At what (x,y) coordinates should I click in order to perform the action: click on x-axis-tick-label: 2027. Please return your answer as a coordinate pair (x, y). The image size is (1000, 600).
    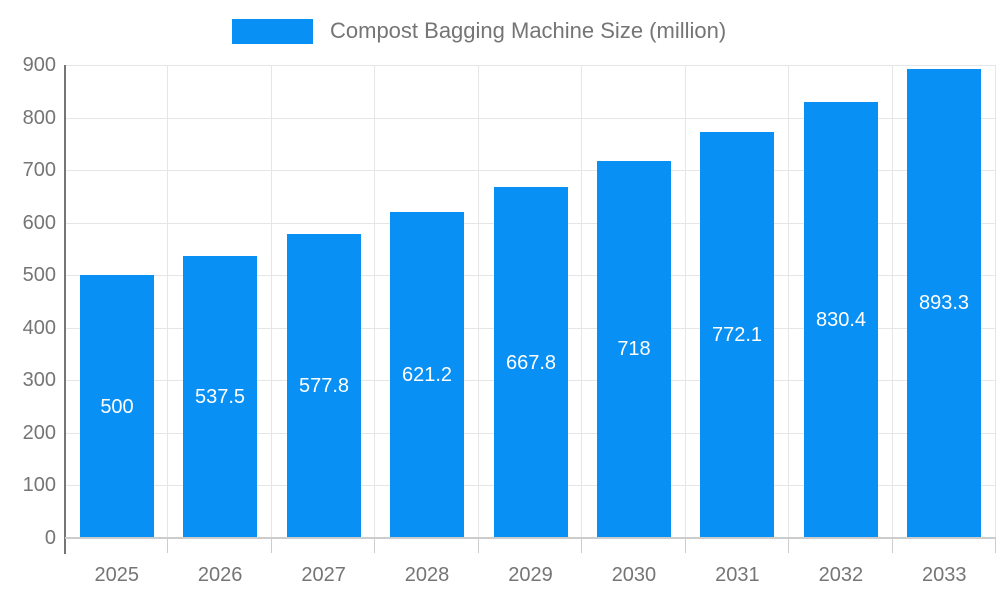
    Looking at the image, I should click on (323, 575).